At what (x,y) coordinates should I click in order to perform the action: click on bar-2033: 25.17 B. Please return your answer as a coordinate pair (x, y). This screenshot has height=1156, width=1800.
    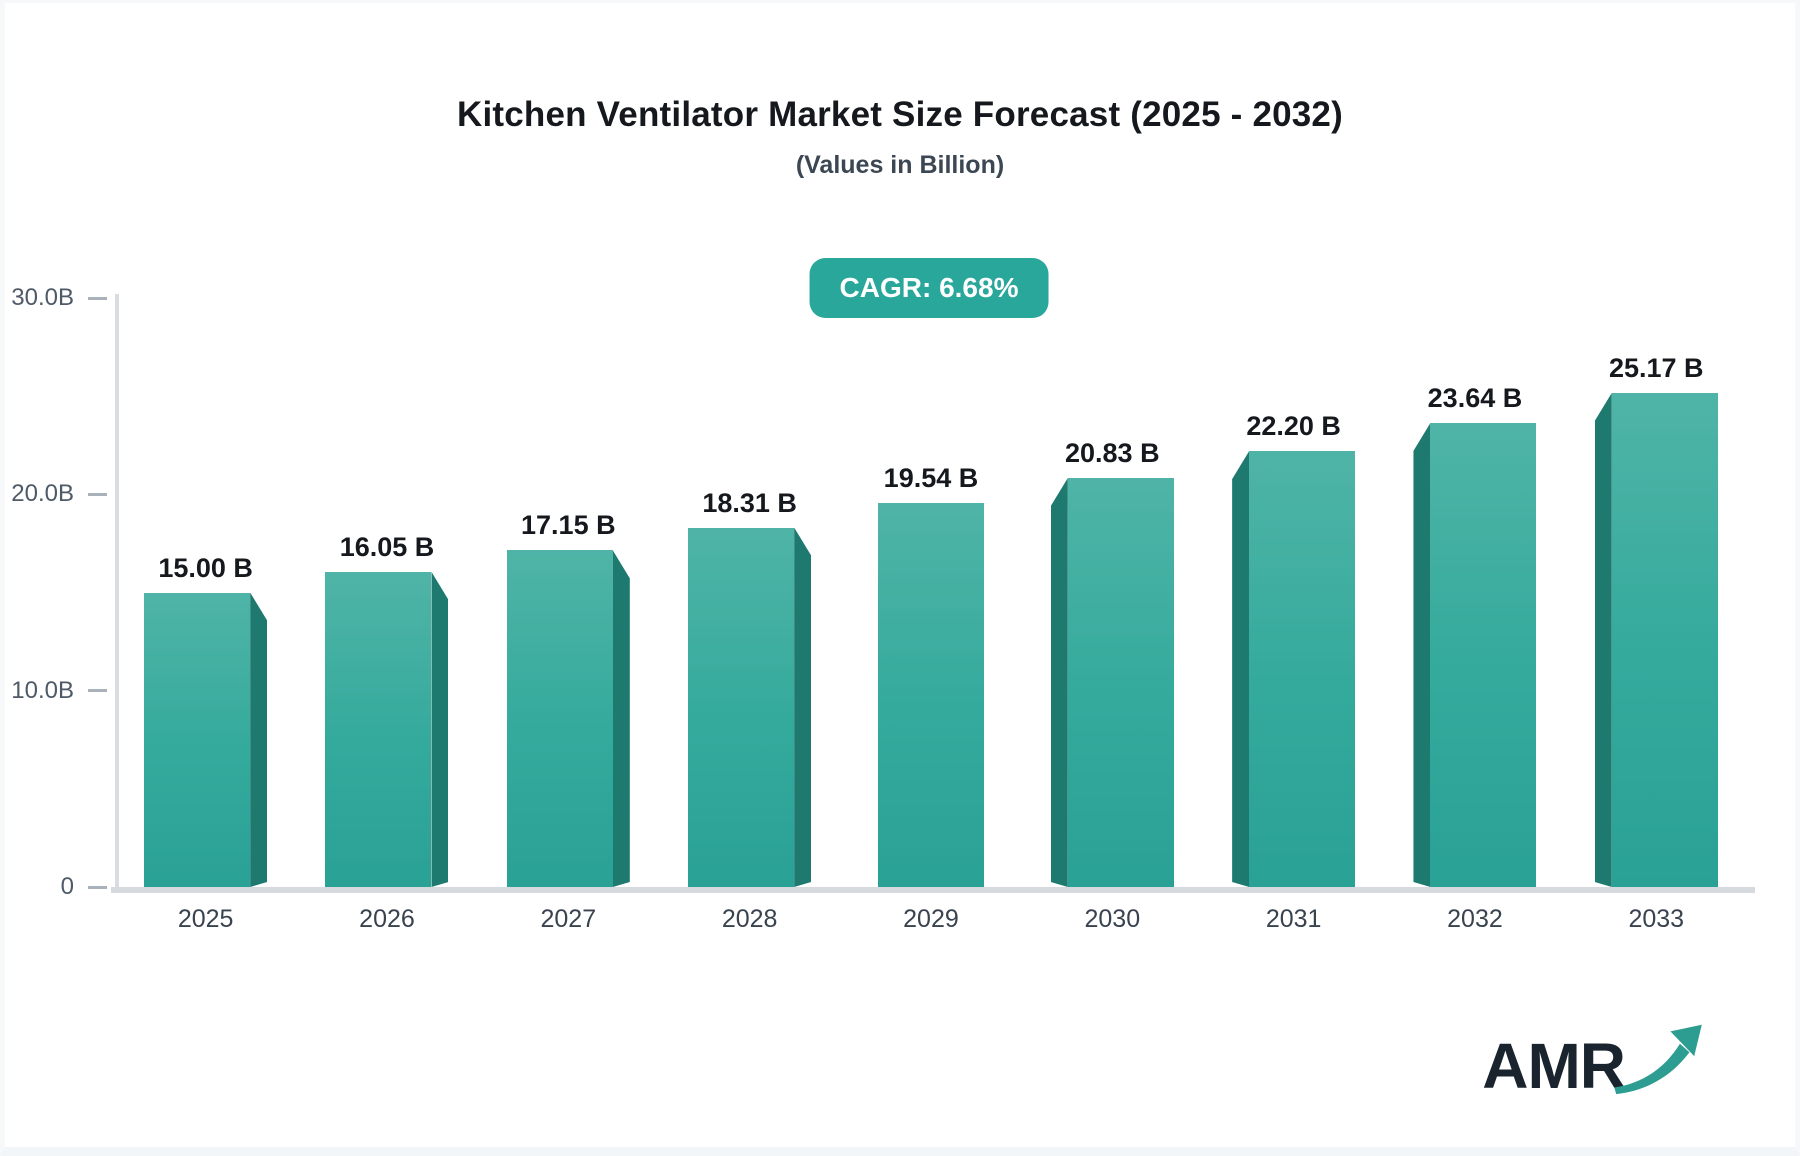
    Looking at the image, I should click on (1656, 620).